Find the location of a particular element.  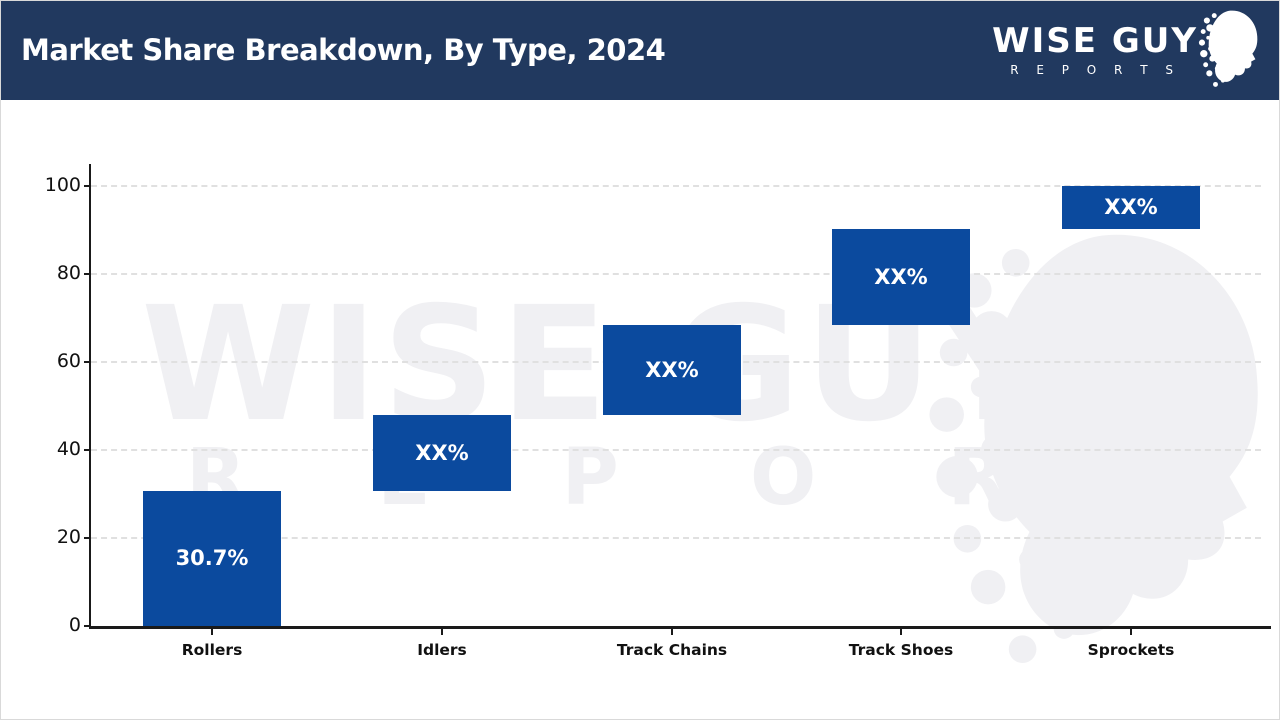

bar-sprockets: XX% is located at coordinates (1131, 207).